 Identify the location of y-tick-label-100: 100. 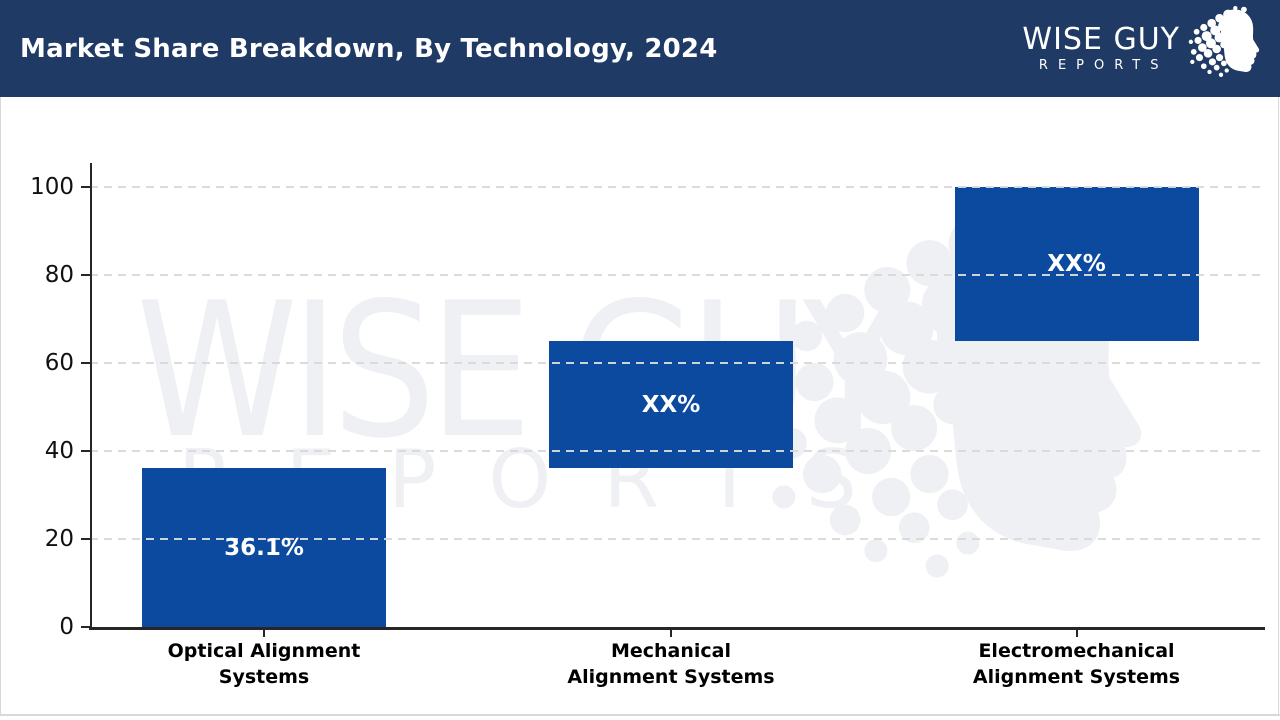
(52, 187).